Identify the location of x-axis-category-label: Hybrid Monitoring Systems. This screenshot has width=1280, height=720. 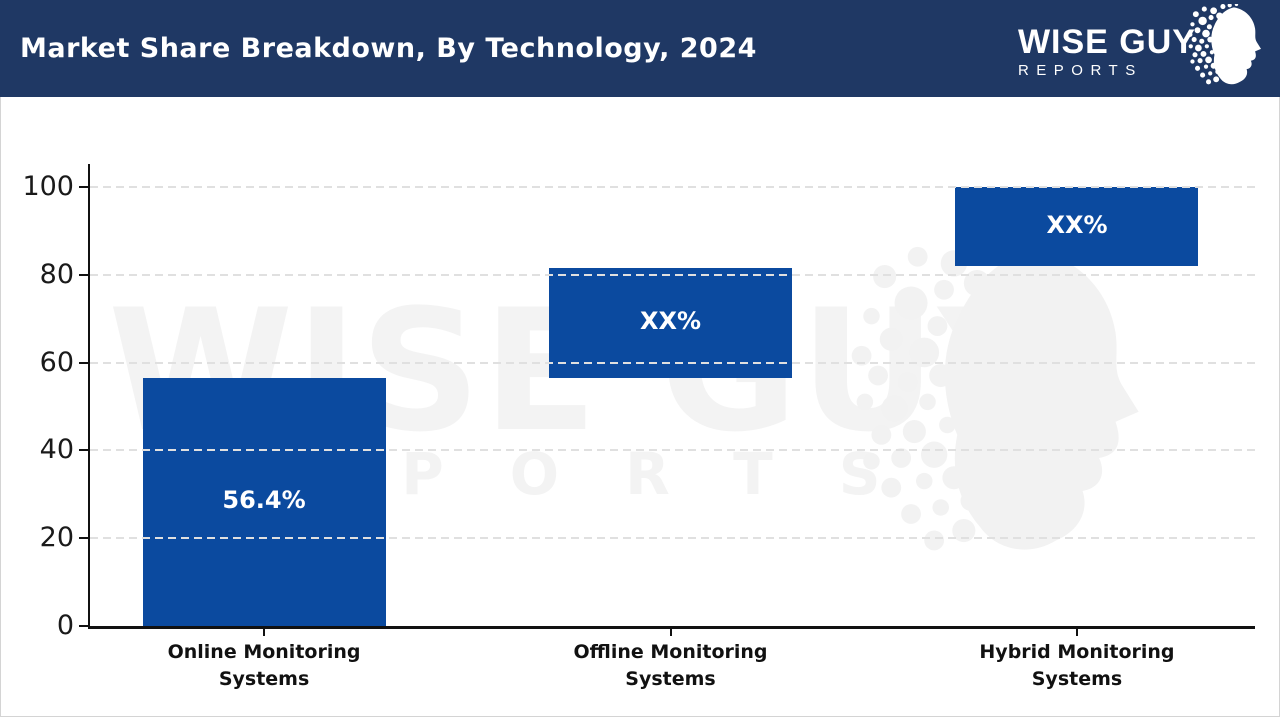
(1077, 665).